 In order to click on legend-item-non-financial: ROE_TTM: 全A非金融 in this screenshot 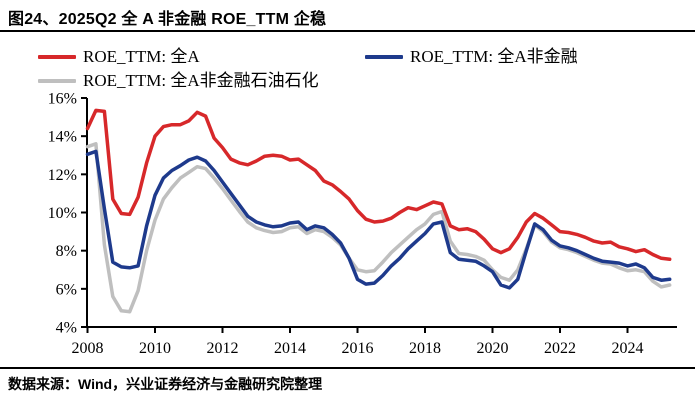, I will do `click(471, 57)`.